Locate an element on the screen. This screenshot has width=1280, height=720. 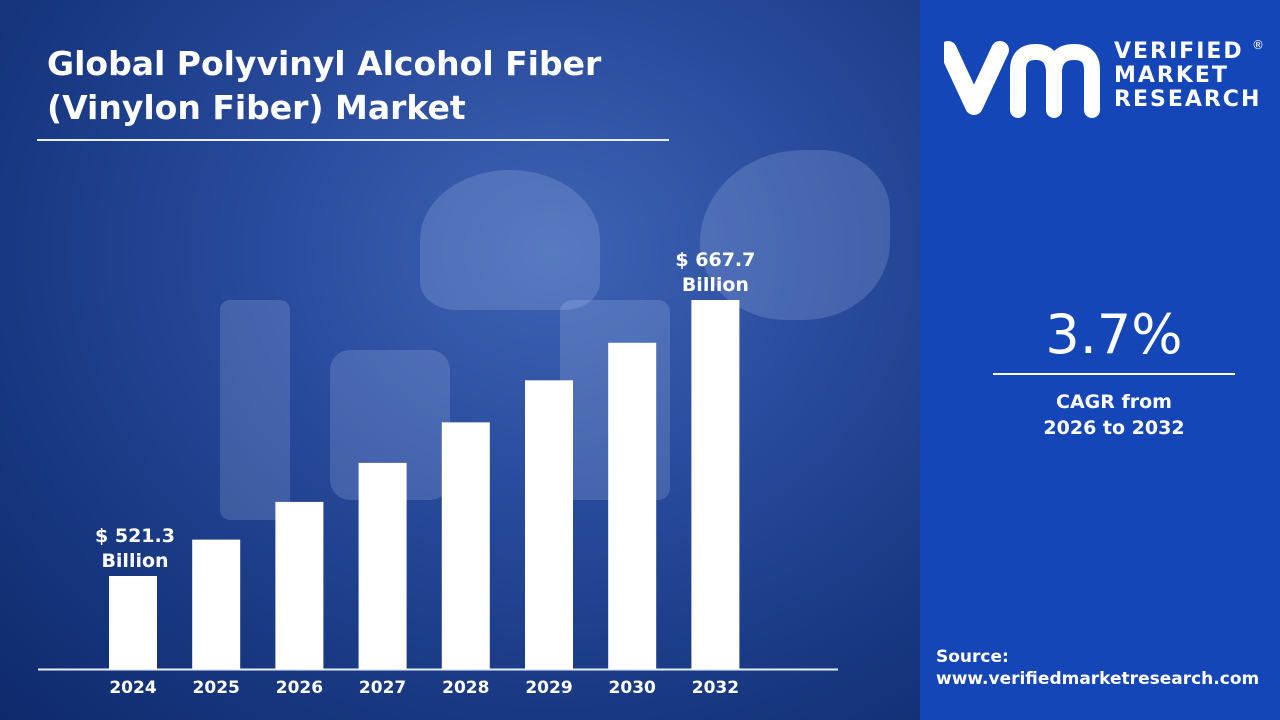
cagr-divider is located at coordinates (1114, 374).